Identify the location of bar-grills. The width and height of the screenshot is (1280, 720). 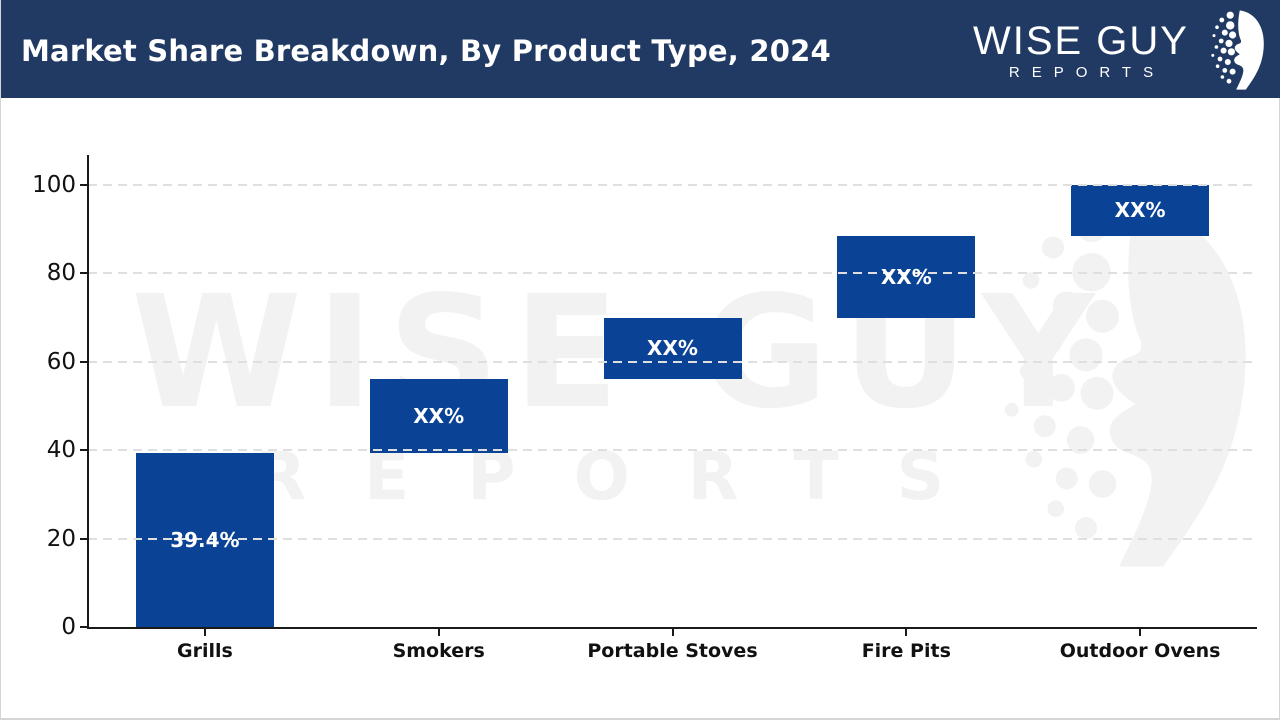
(204, 539).